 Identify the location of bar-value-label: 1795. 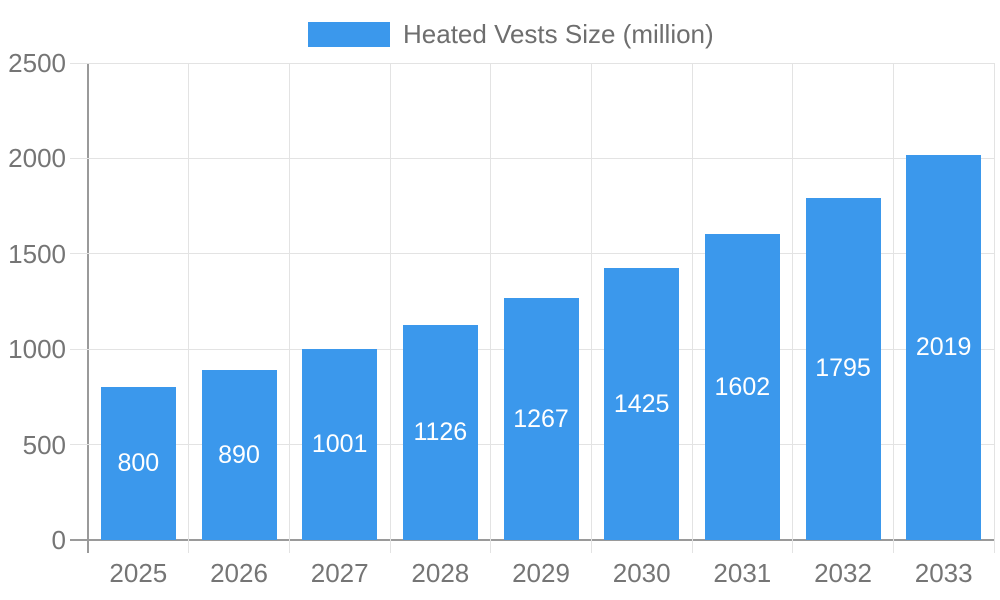
(843, 368).